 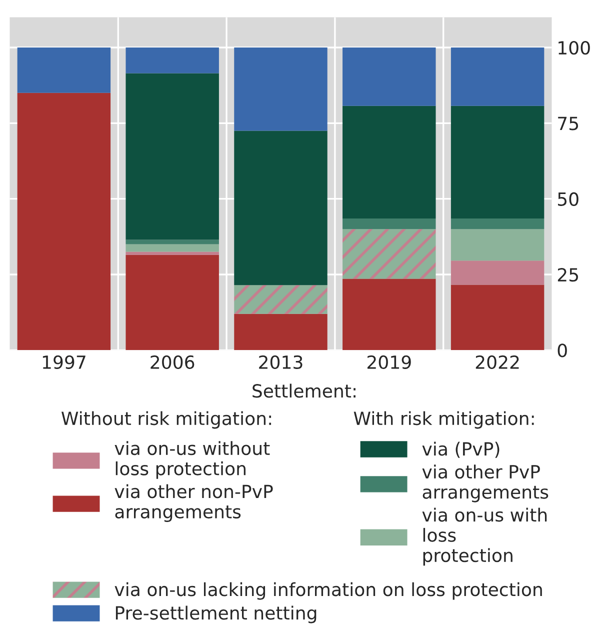 I want to click on y-tick-label: 0, so click(x=562, y=351).